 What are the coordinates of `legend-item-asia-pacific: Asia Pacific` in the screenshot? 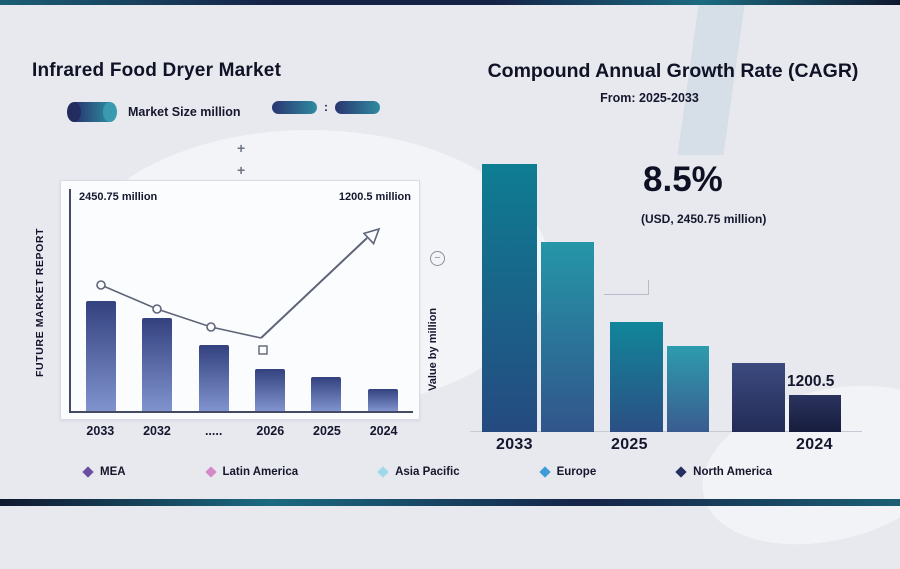 It's located at (418, 472).